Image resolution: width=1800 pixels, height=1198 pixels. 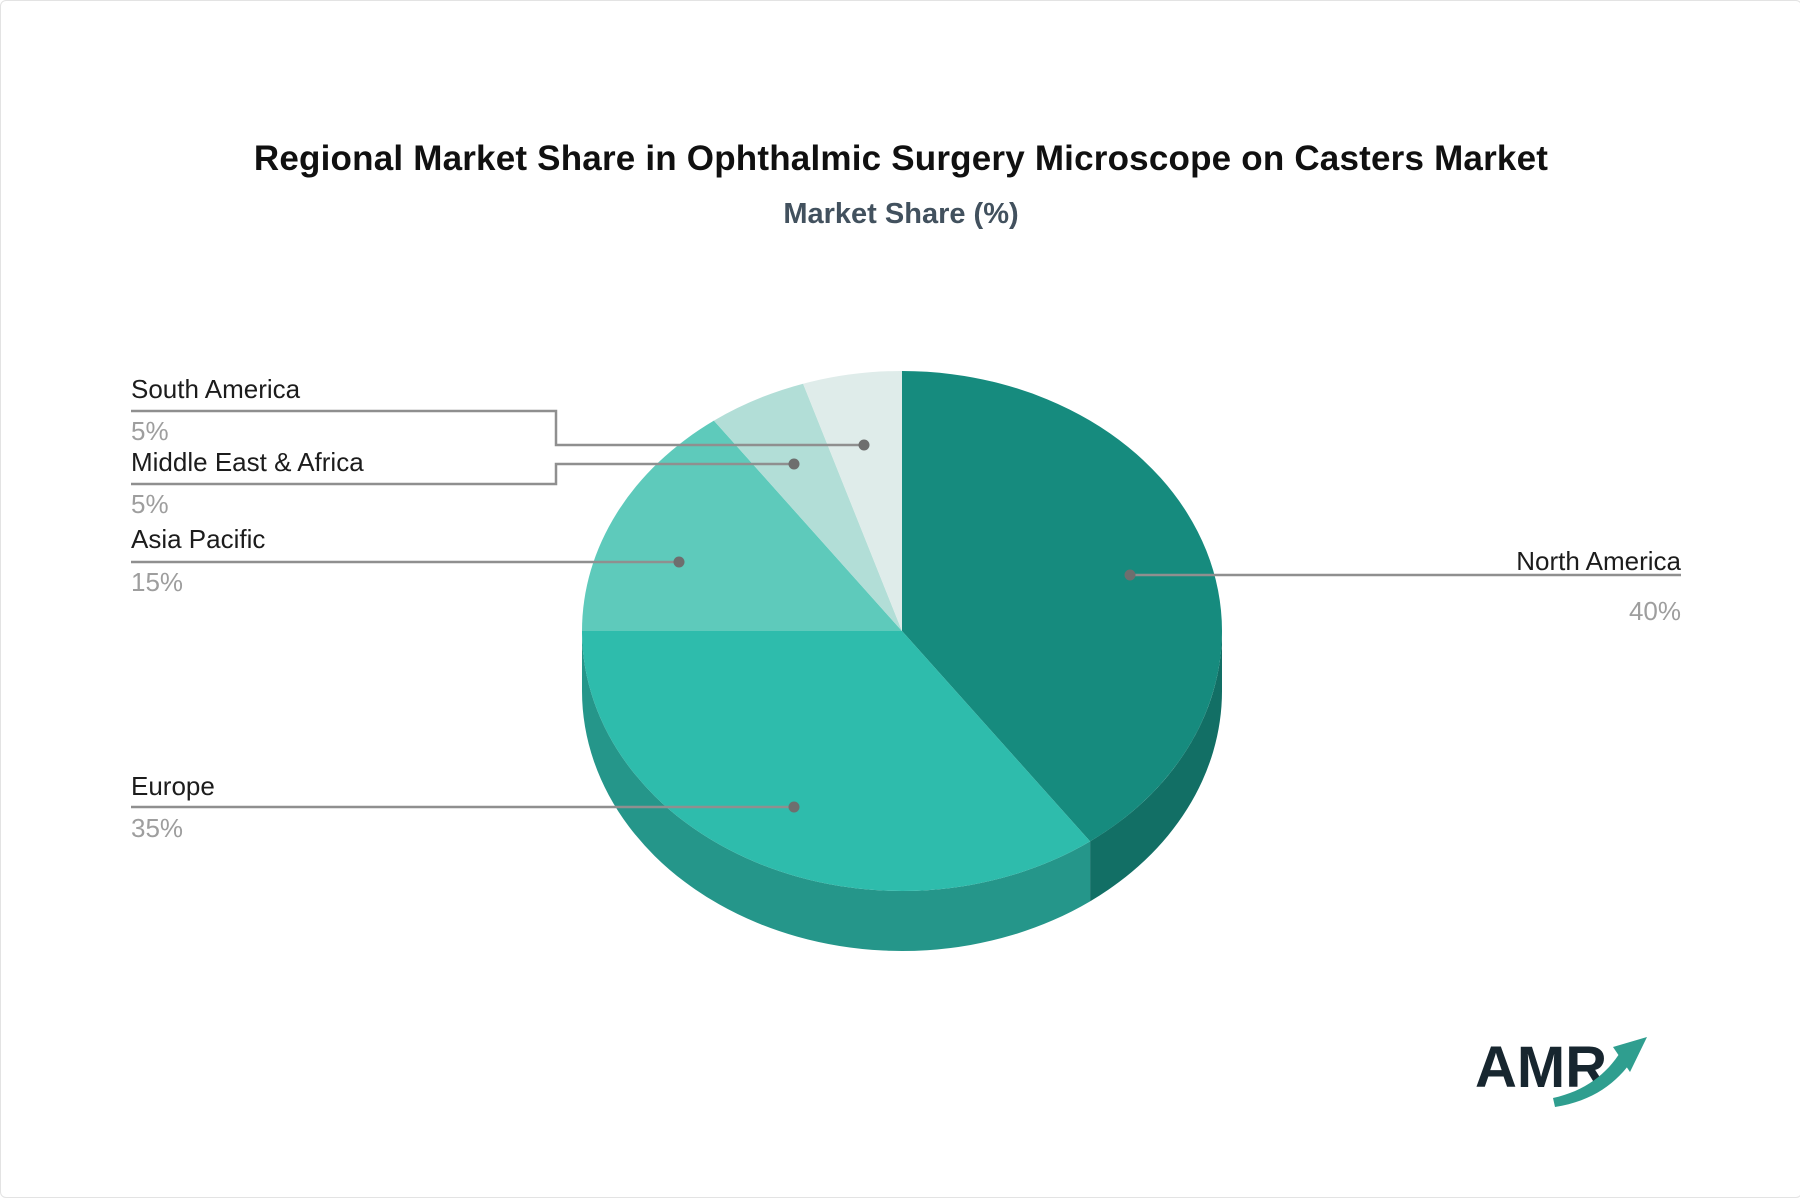 What do you see at coordinates (1130, 575) in the screenshot?
I see `leader-dot-north-america` at bounding box center [1130, 575].